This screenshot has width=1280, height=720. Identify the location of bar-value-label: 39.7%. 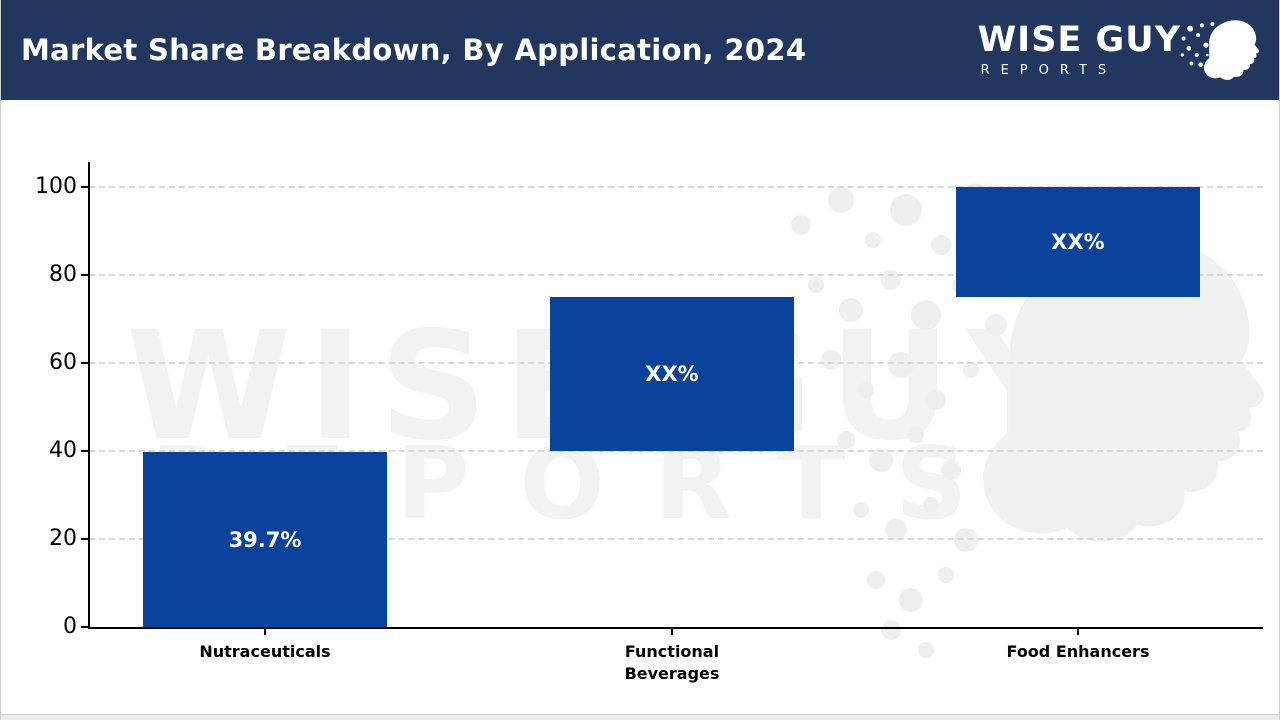
(265, 539).